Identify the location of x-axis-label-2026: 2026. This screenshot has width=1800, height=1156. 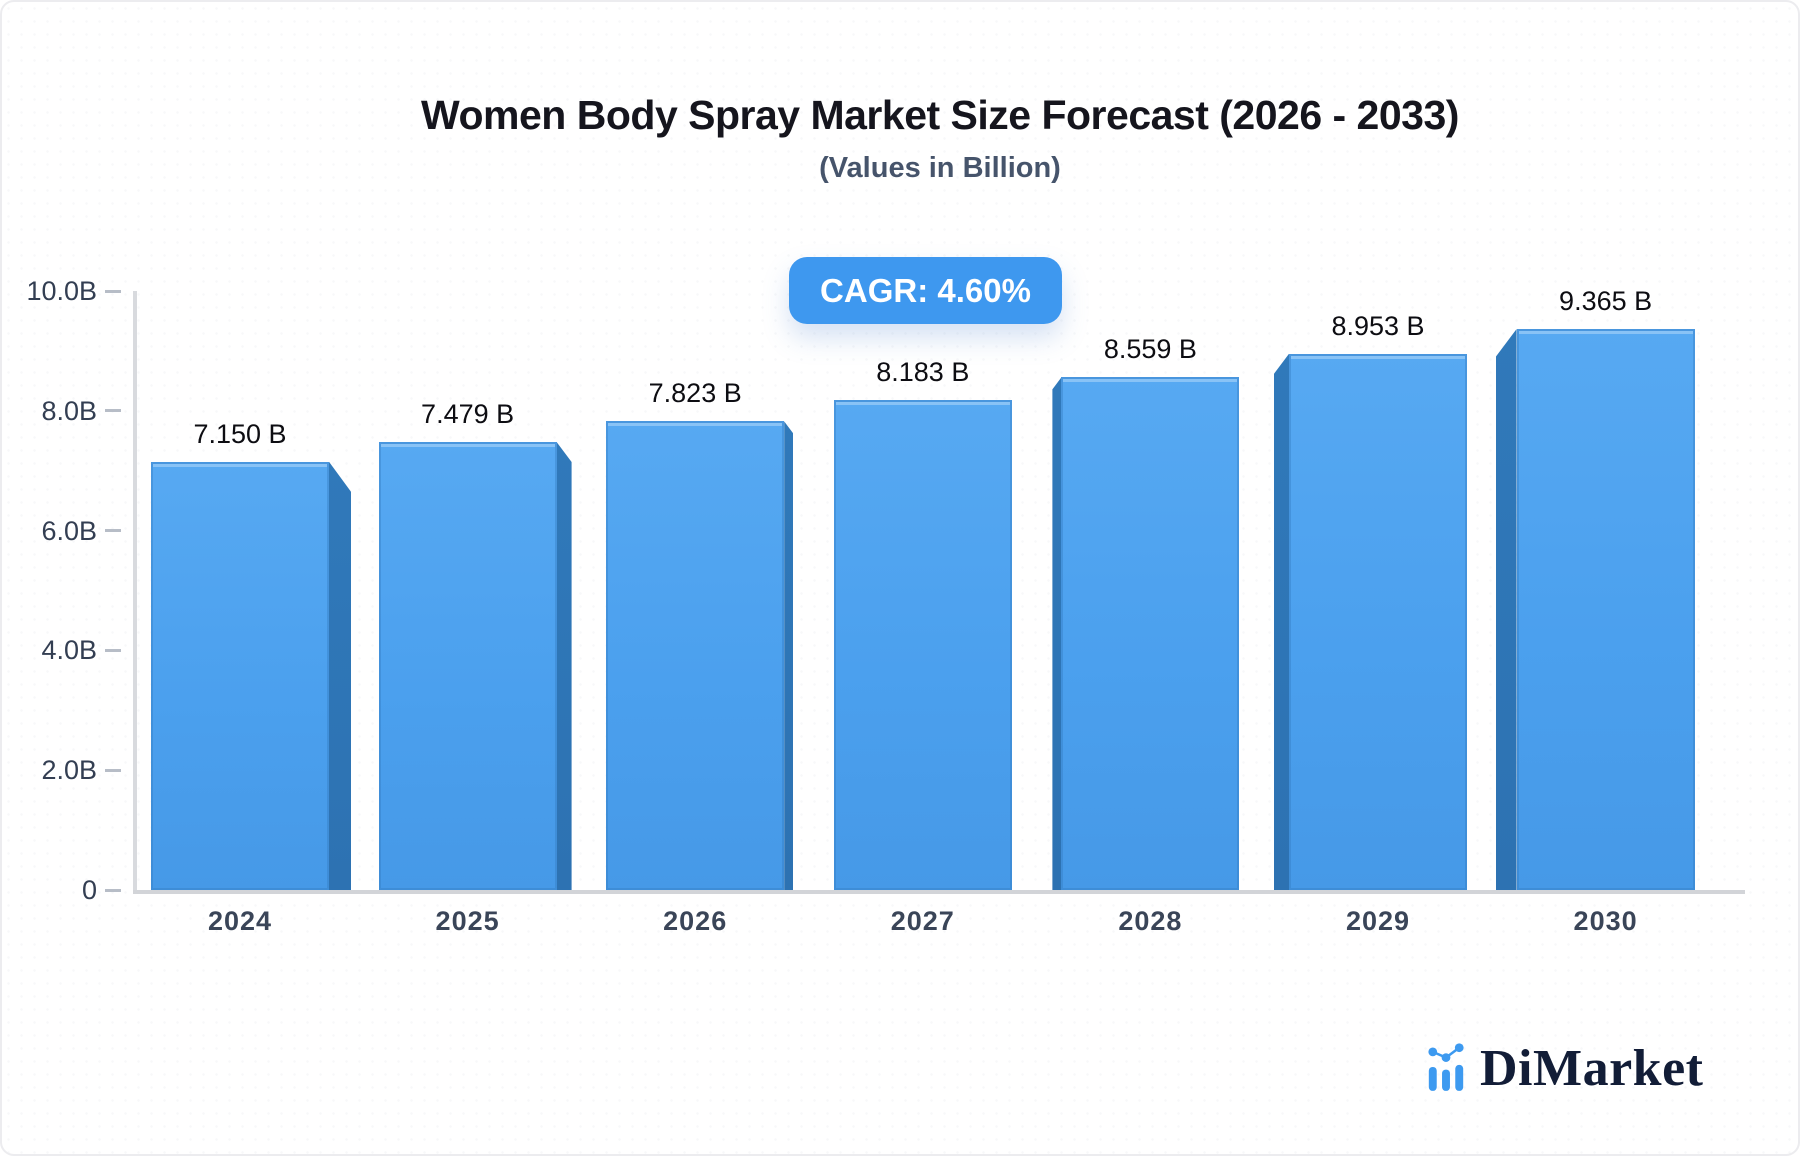
(695, 921).